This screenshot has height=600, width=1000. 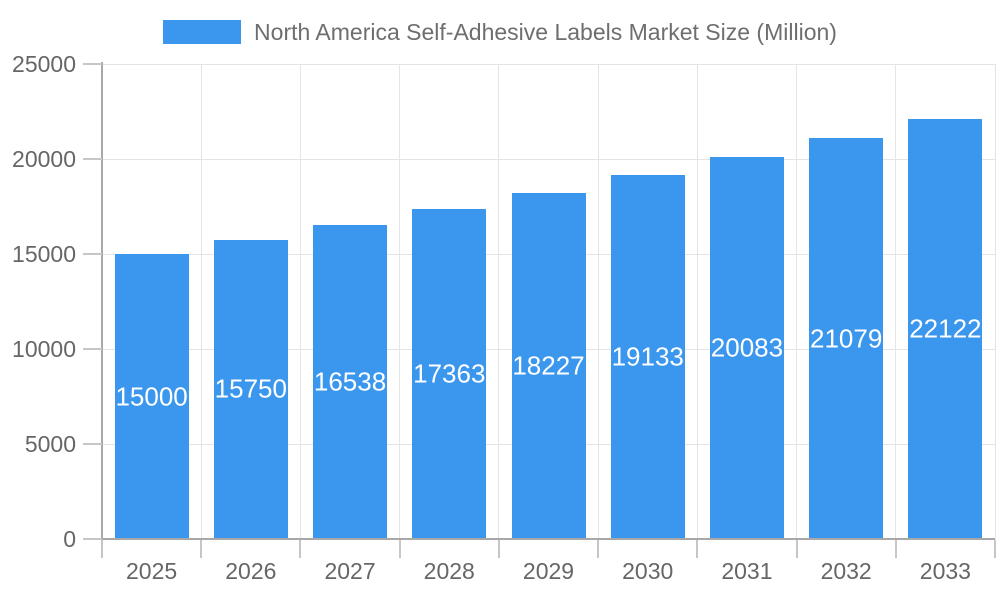 I want to click on y-tick-label: 0, so click(x=69, y=539).